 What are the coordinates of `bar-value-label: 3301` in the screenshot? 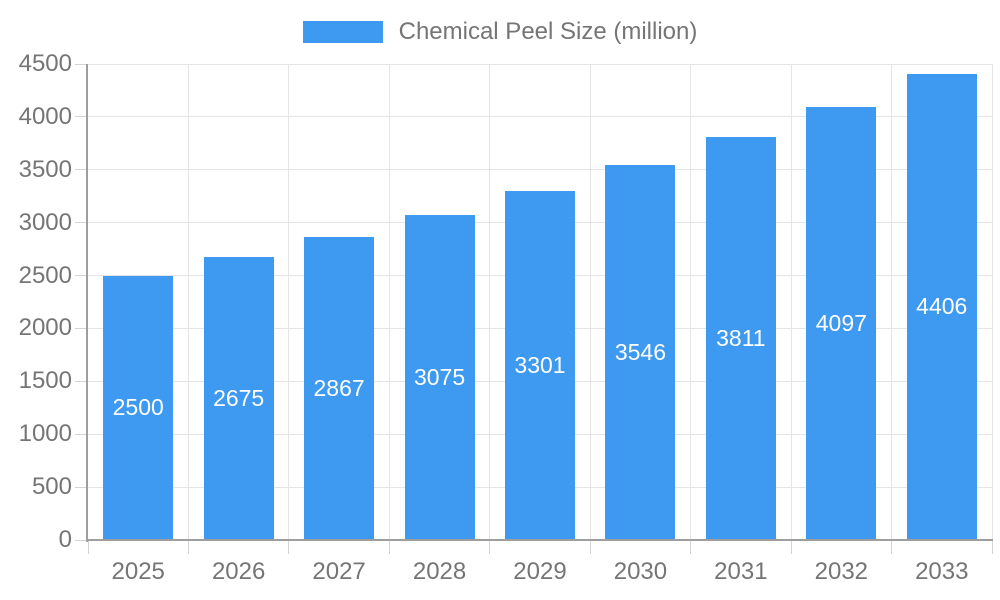 It's located at (540, 364).